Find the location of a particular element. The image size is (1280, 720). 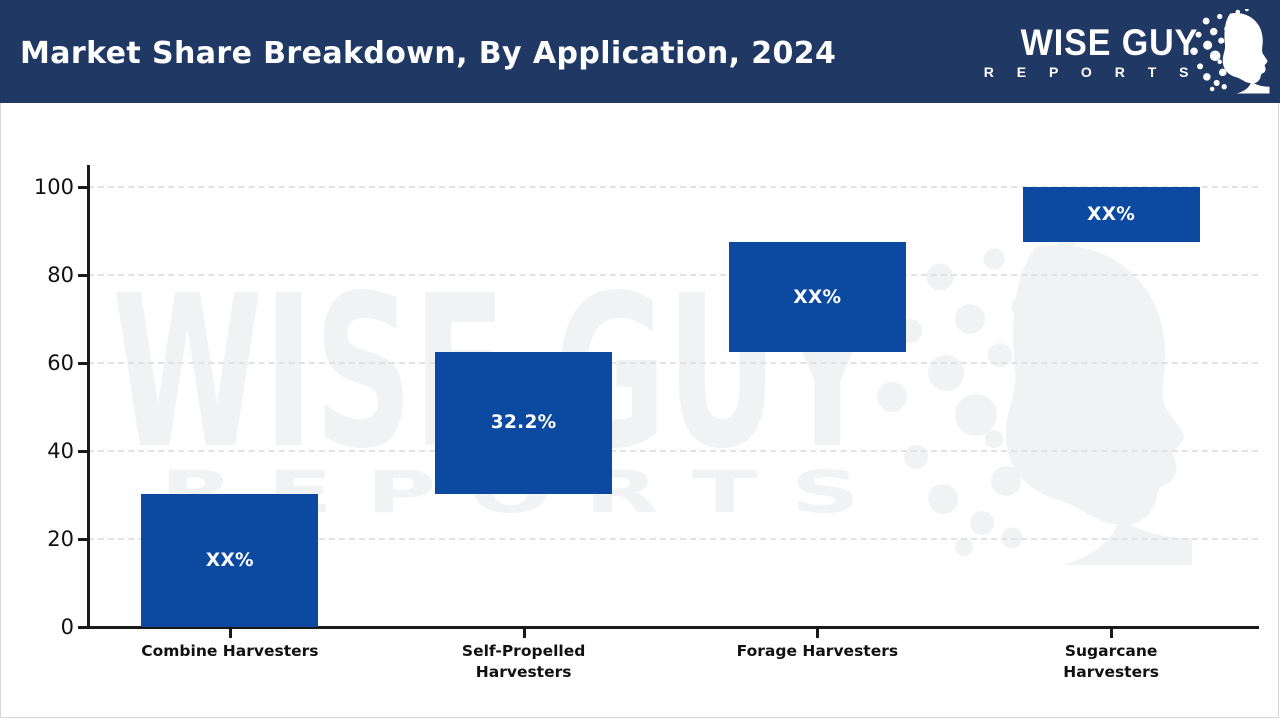

y-axis-tick-label: 100 is located at coordinates (53, 187).